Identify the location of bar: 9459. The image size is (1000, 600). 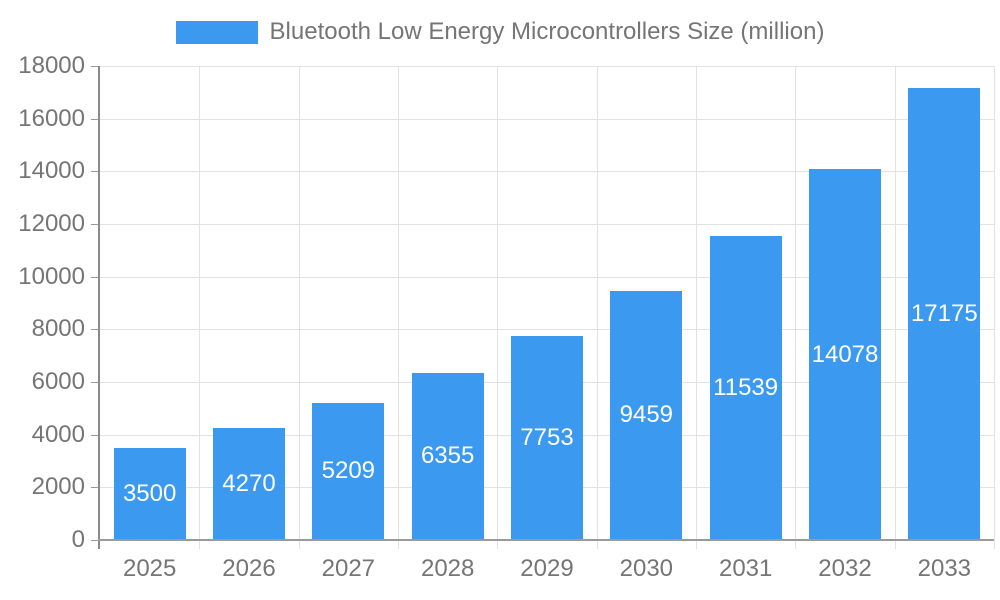
(646, 415).